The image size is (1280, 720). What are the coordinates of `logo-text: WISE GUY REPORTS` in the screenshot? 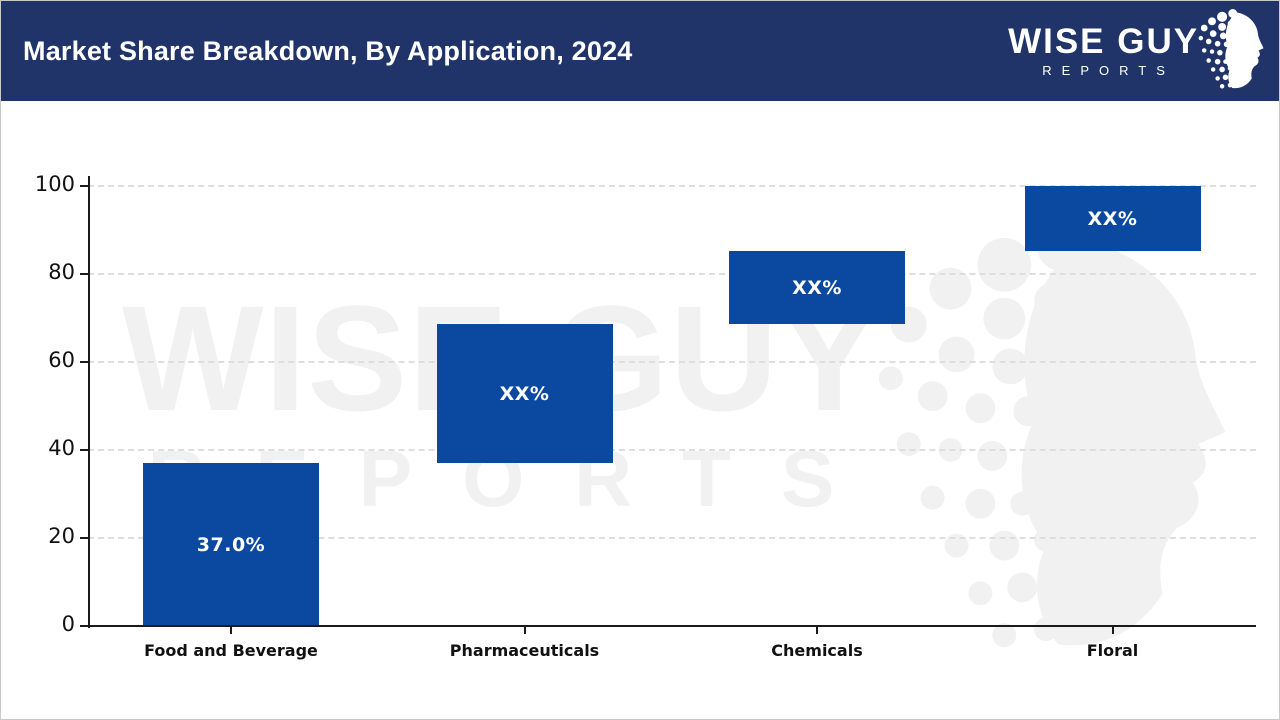 It's located at (1104, 50).